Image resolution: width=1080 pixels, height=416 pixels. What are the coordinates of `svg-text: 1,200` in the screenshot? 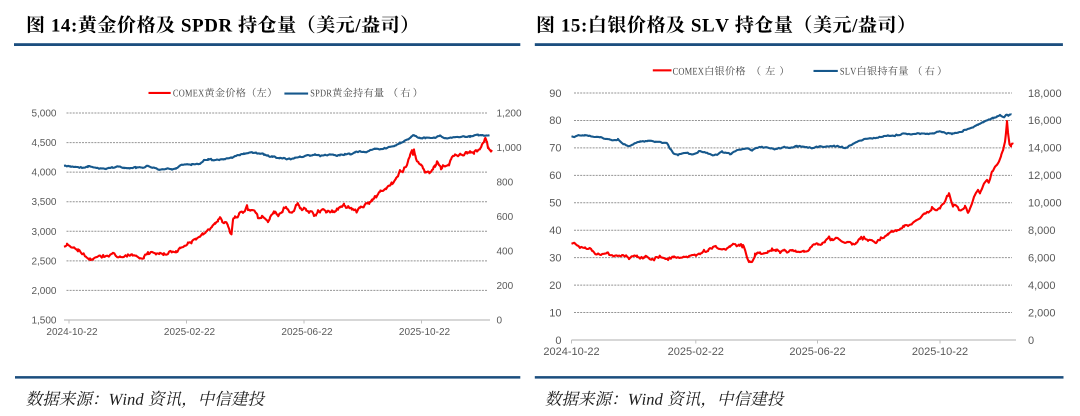 It's located at (509, 114).